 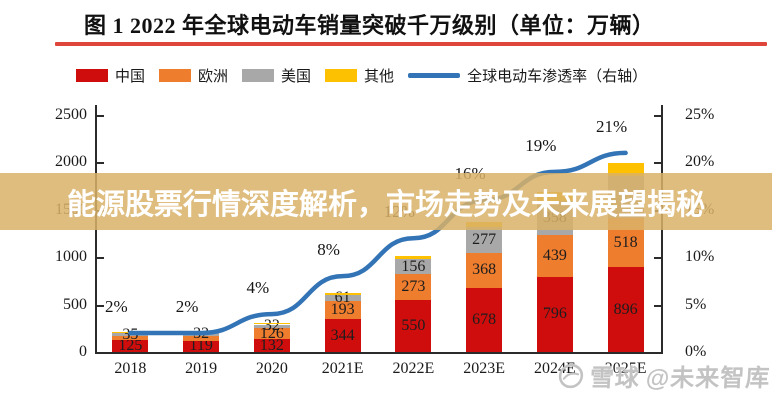 What do you see at coordinates (413, 286) in the screenshot?
I see `bar-value-label: 273` at bounding box center [413, 286].